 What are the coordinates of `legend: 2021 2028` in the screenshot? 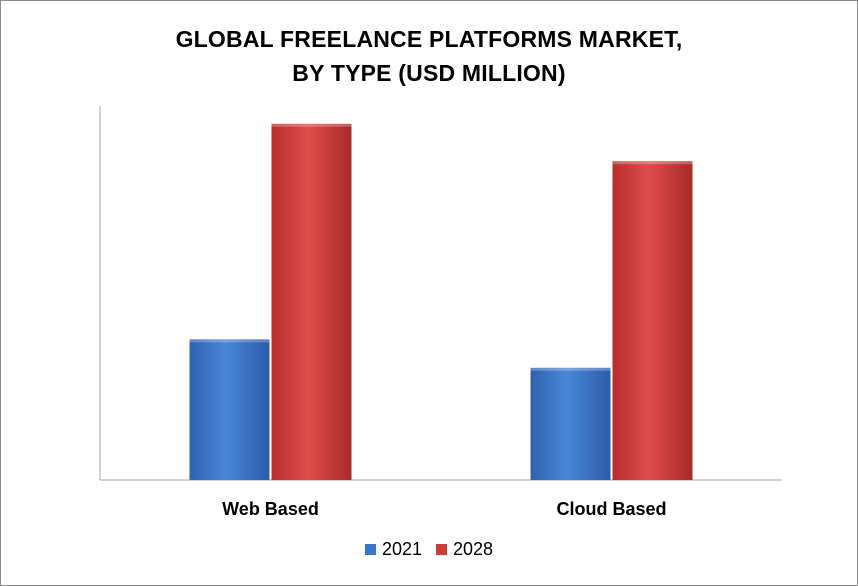 It's located at (429, 549).